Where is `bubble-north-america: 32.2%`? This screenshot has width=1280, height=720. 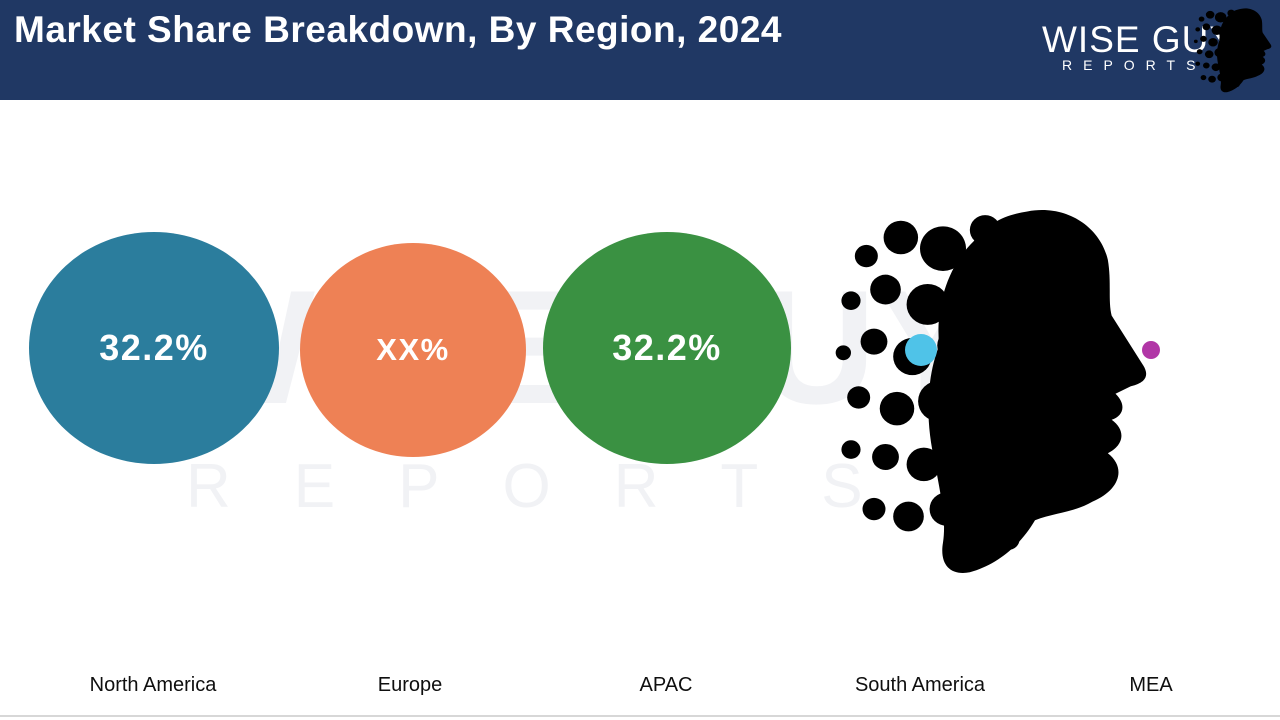
bubble-north-america: 32.2% is located at coordinates (154, 348).